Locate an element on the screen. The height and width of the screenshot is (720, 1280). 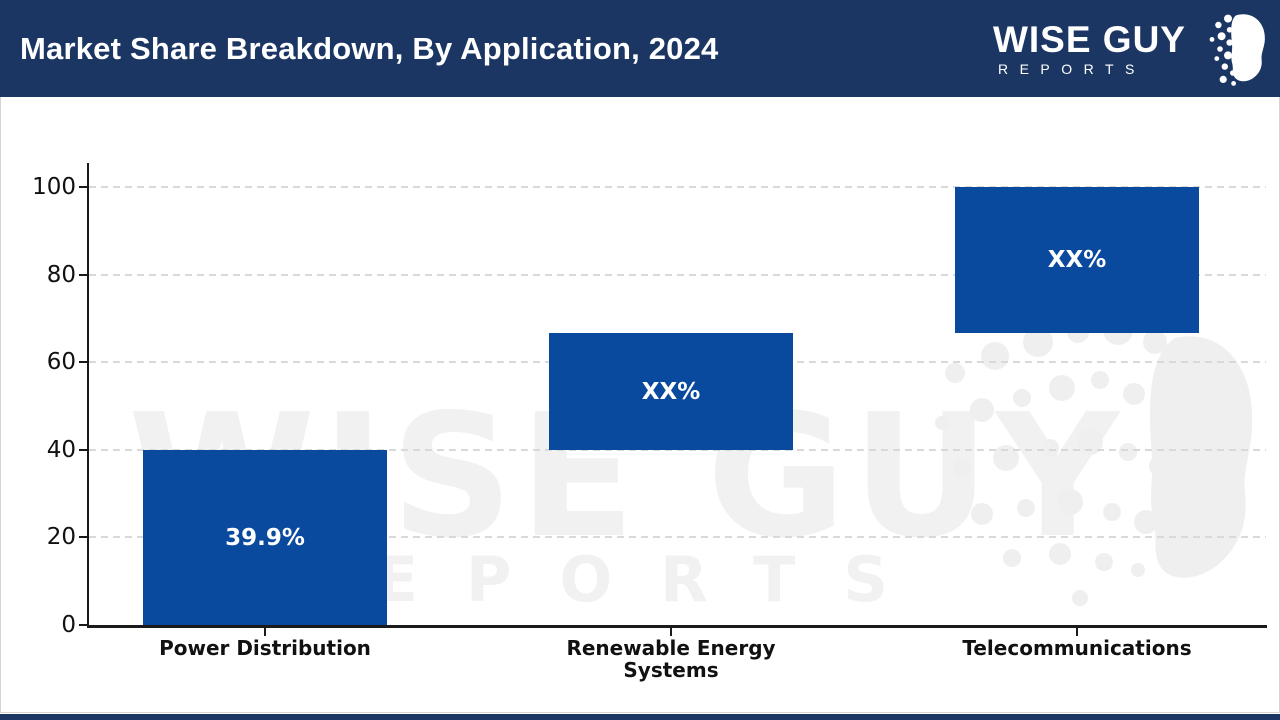
left-border is located at coordinates (0, 404).